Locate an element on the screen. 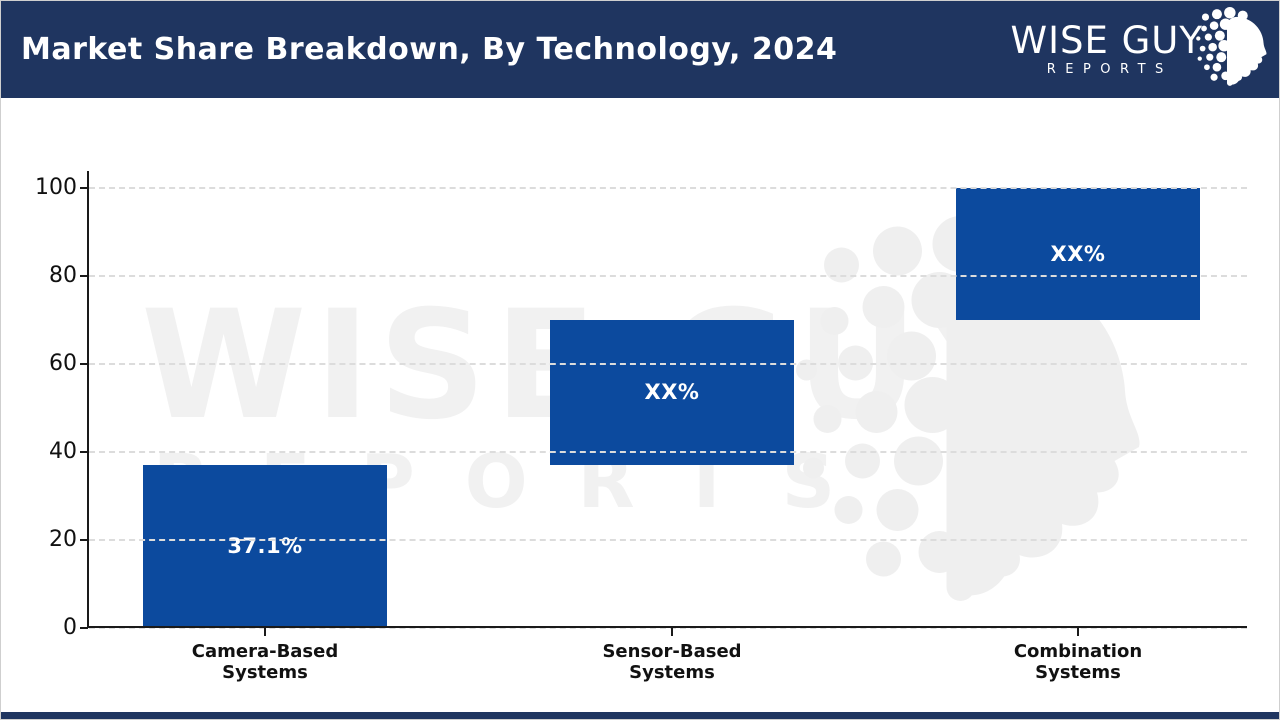 Image resolution: width=1280 pixels, height=720 pixels. bar: 37.1% is located at coordinates (265, 546).